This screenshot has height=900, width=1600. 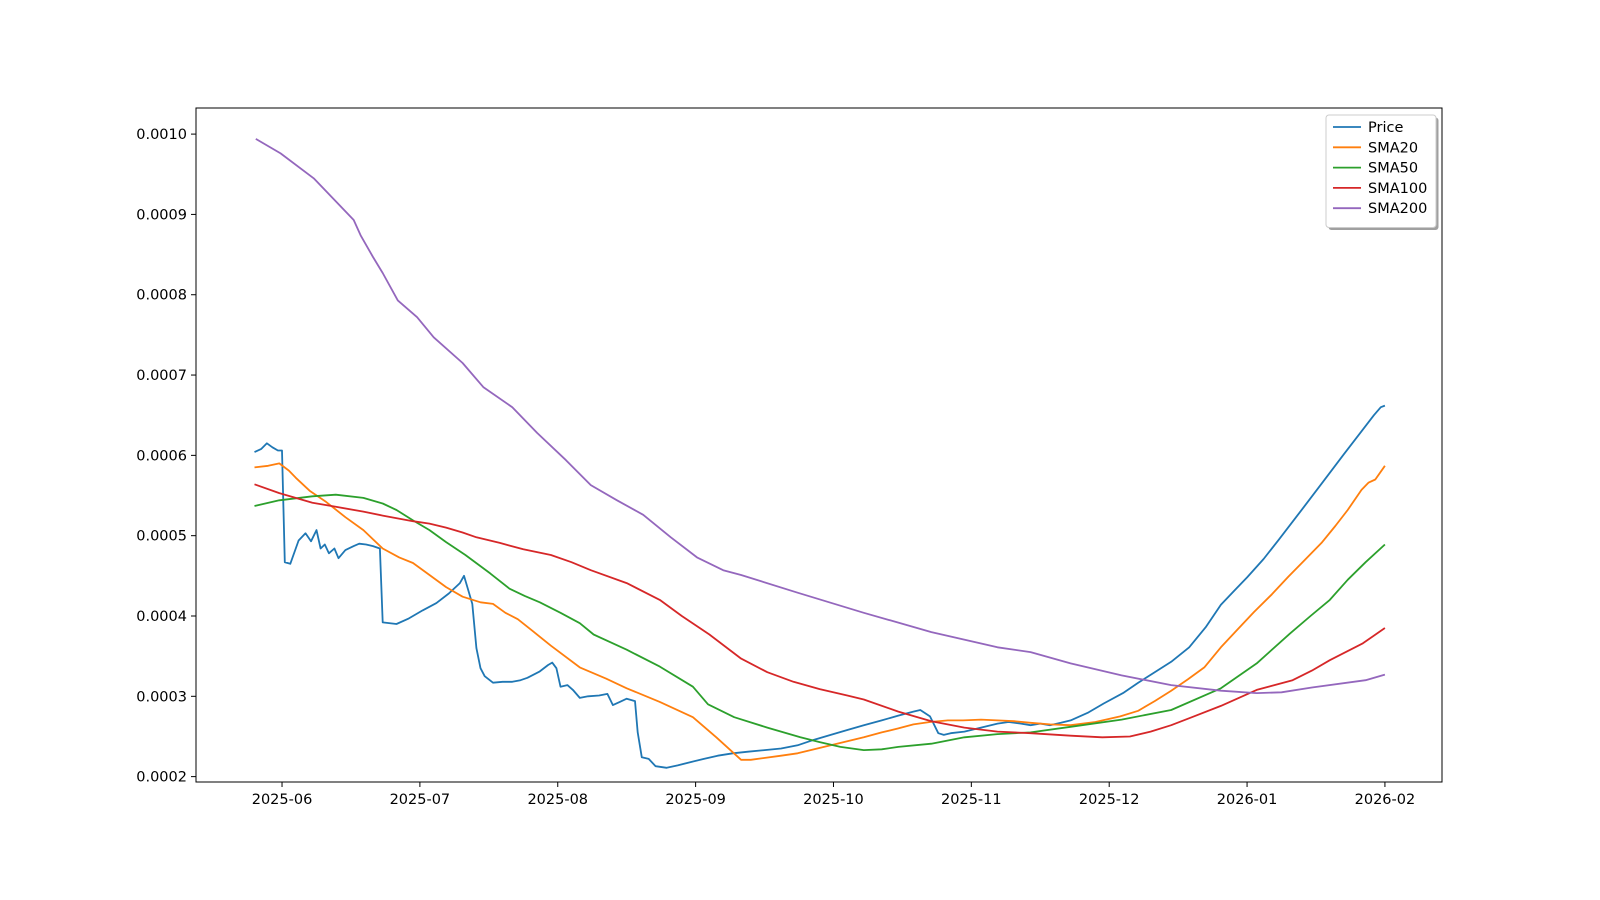 I want to click on legend-box, so click(x=1381, y=171).